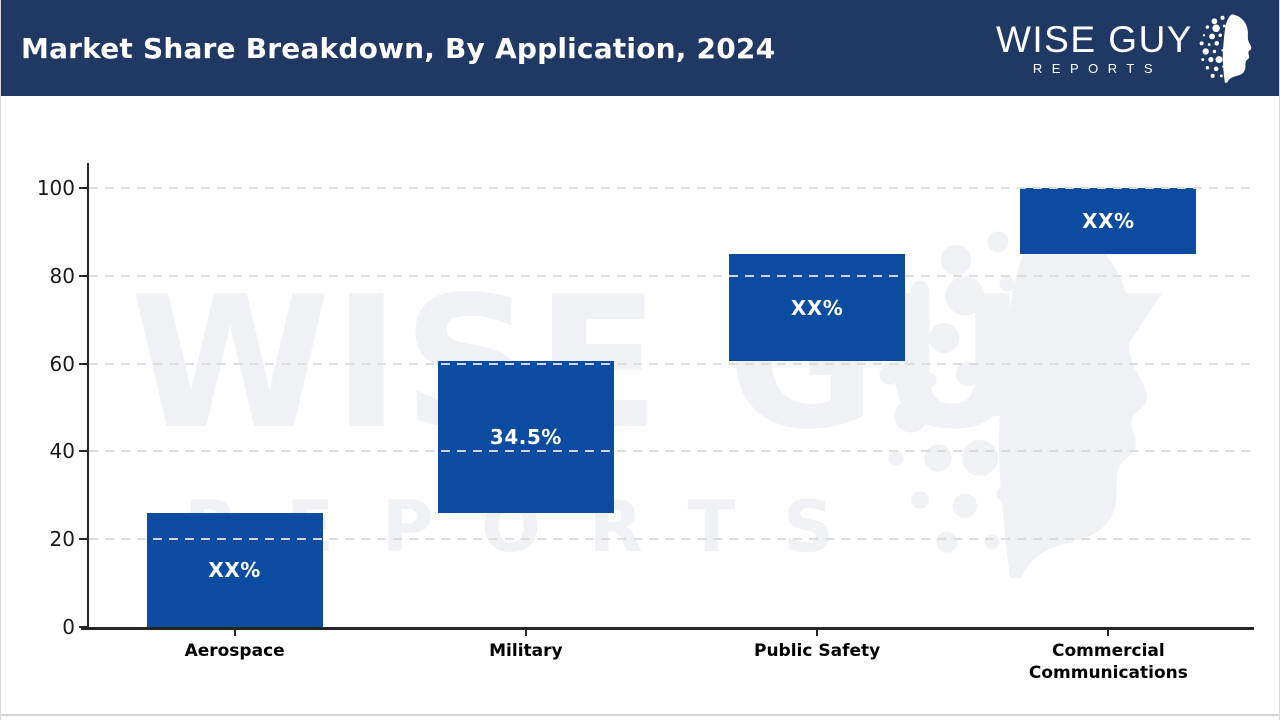 This screenshot has height=720, width=1280. Describe the element at coordinates (62, 363) in the screenshot. I see `y-tick-label: 60` at that location.